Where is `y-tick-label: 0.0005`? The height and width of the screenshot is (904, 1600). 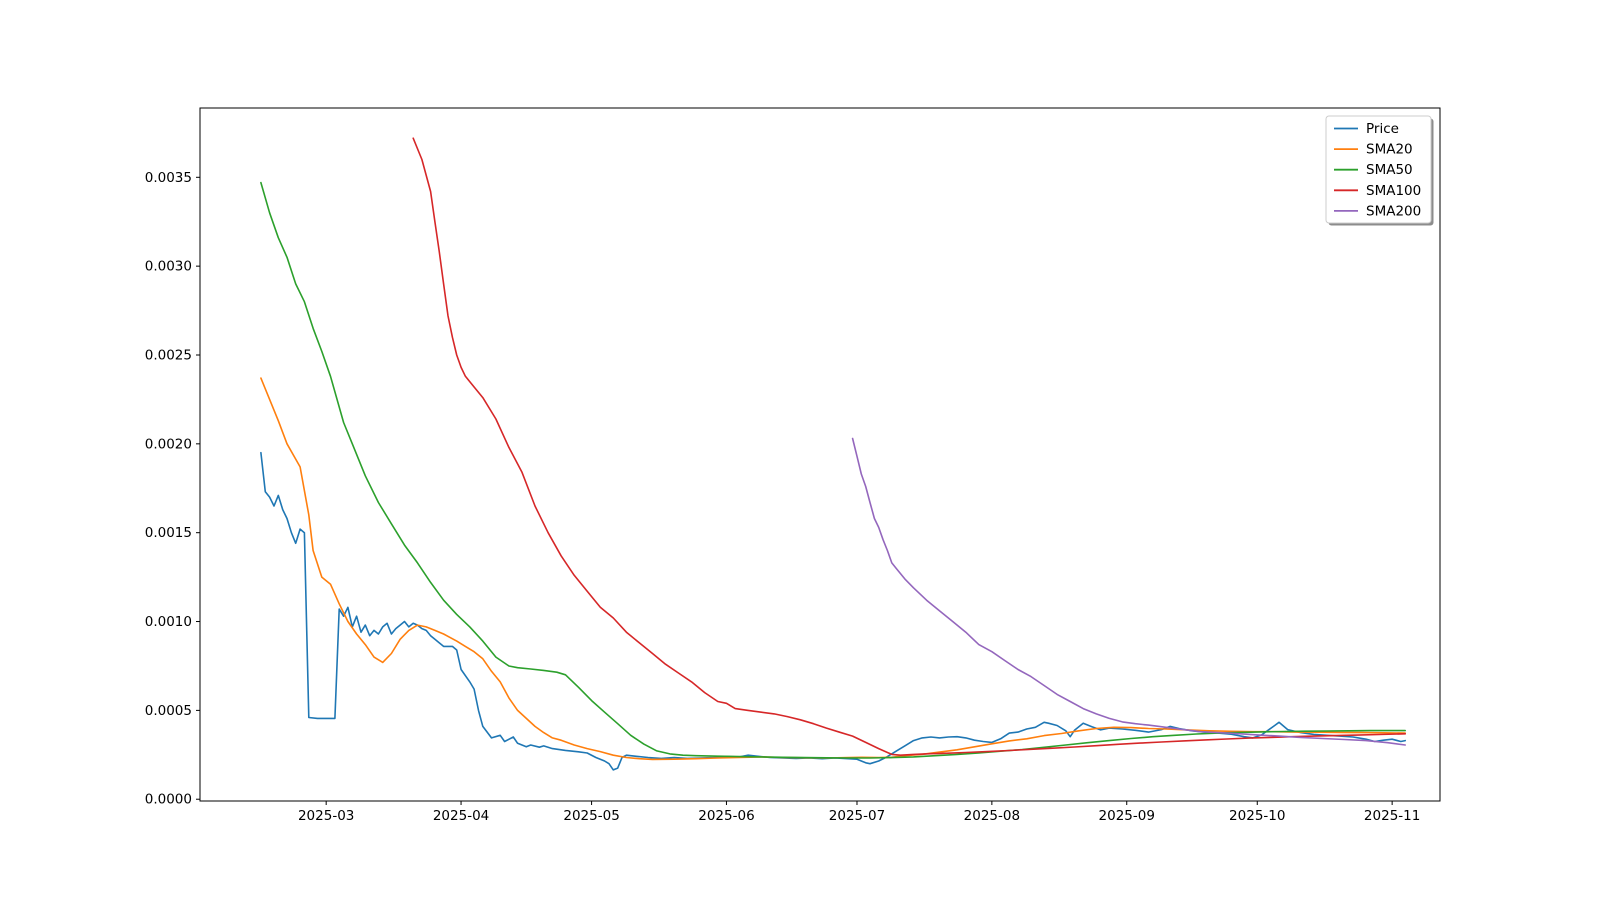
y-tick-label: 0.0005 is located at coordinates (168, 711).